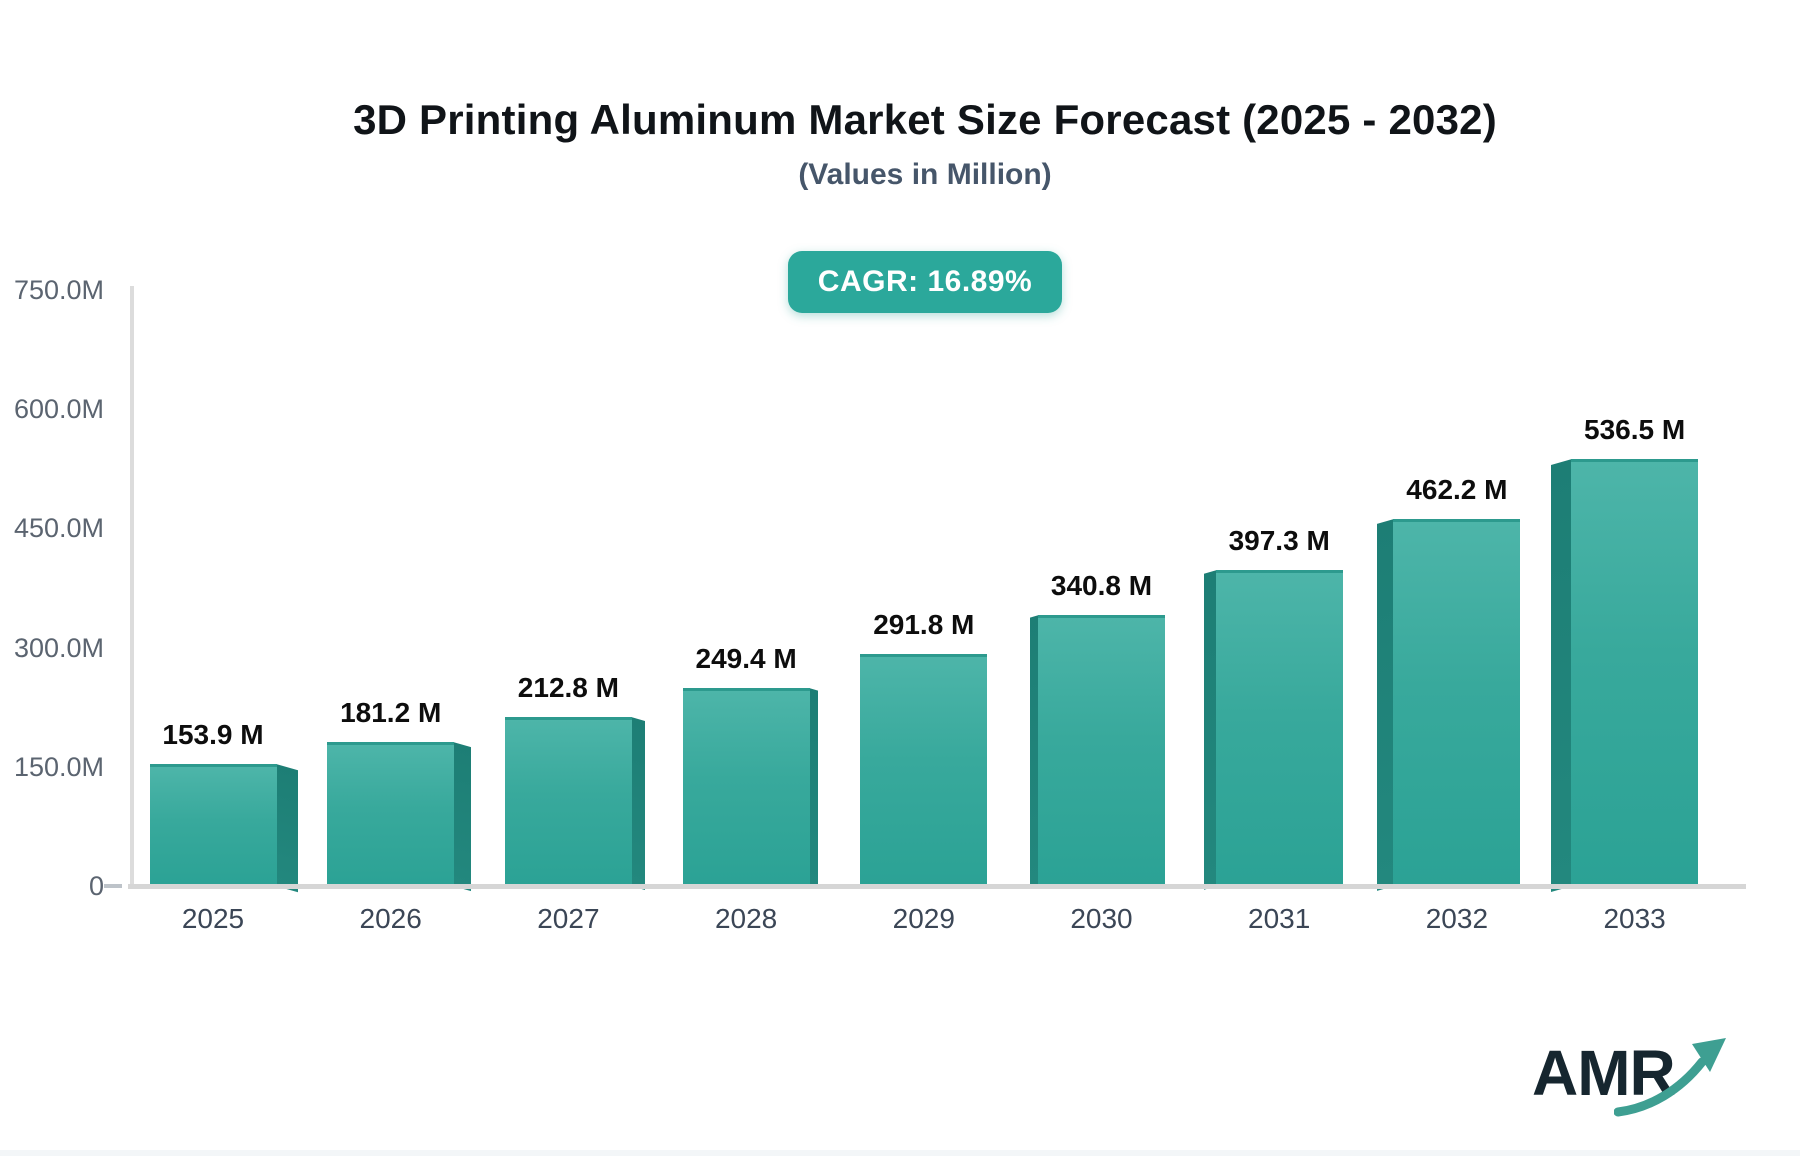  Describe the element at coordinates (1457, 489) in the screenshot. I see `bar-value-label: 462.2 M` at that location.